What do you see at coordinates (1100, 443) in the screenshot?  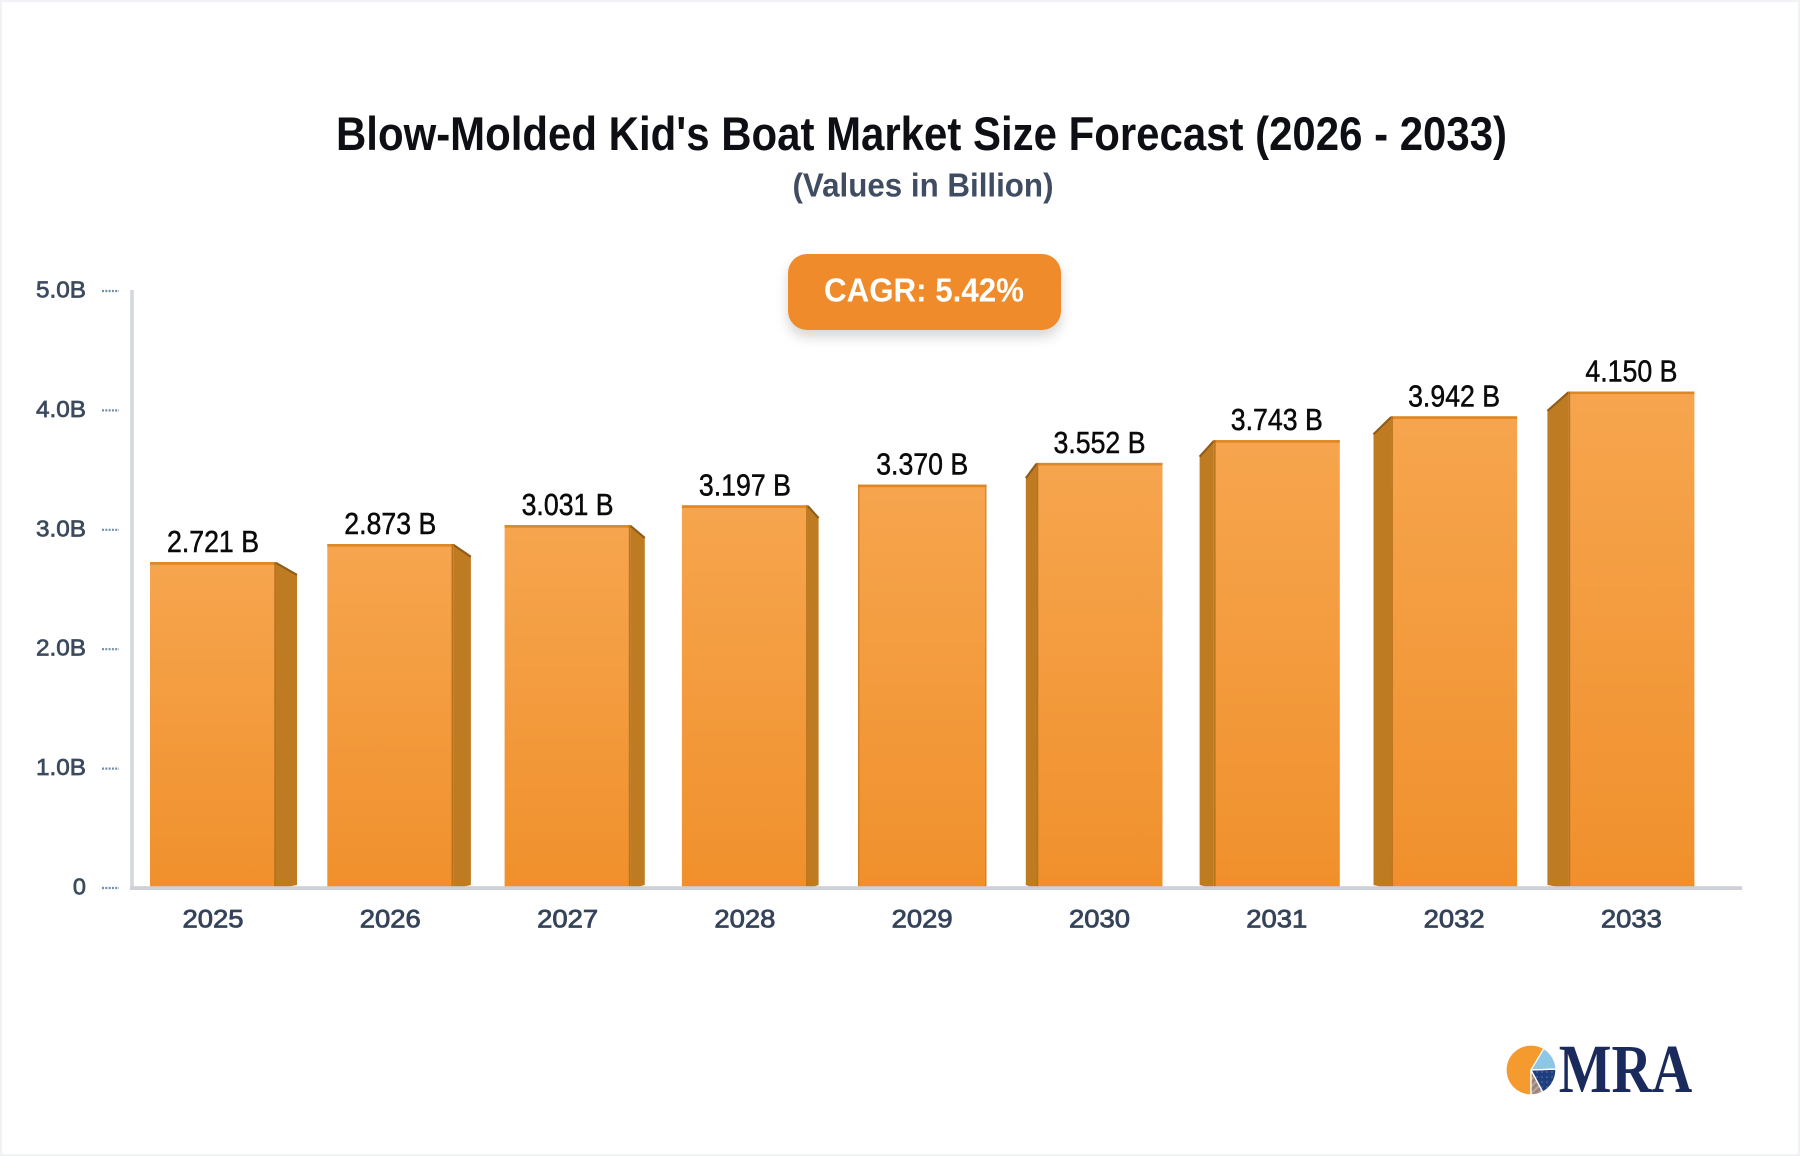 I see `svg-text: 3.552 B` at bounding box center [1100, 443].